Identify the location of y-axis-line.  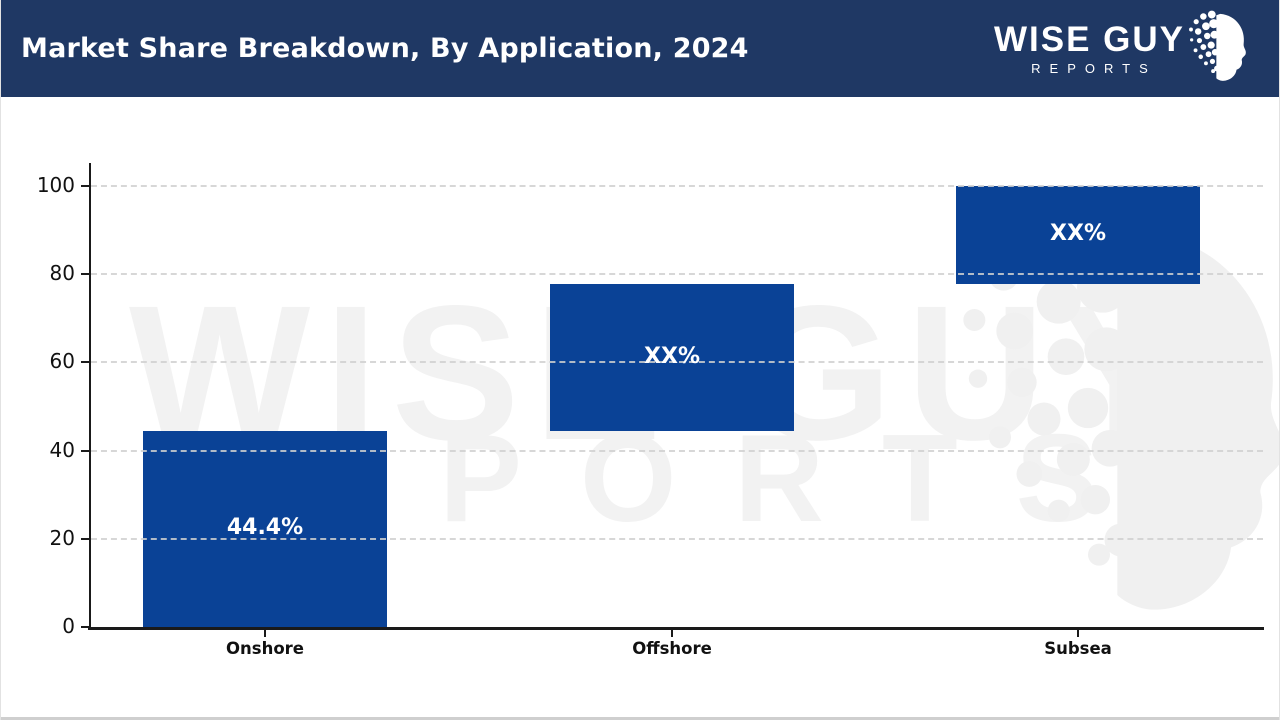
(90, 396).